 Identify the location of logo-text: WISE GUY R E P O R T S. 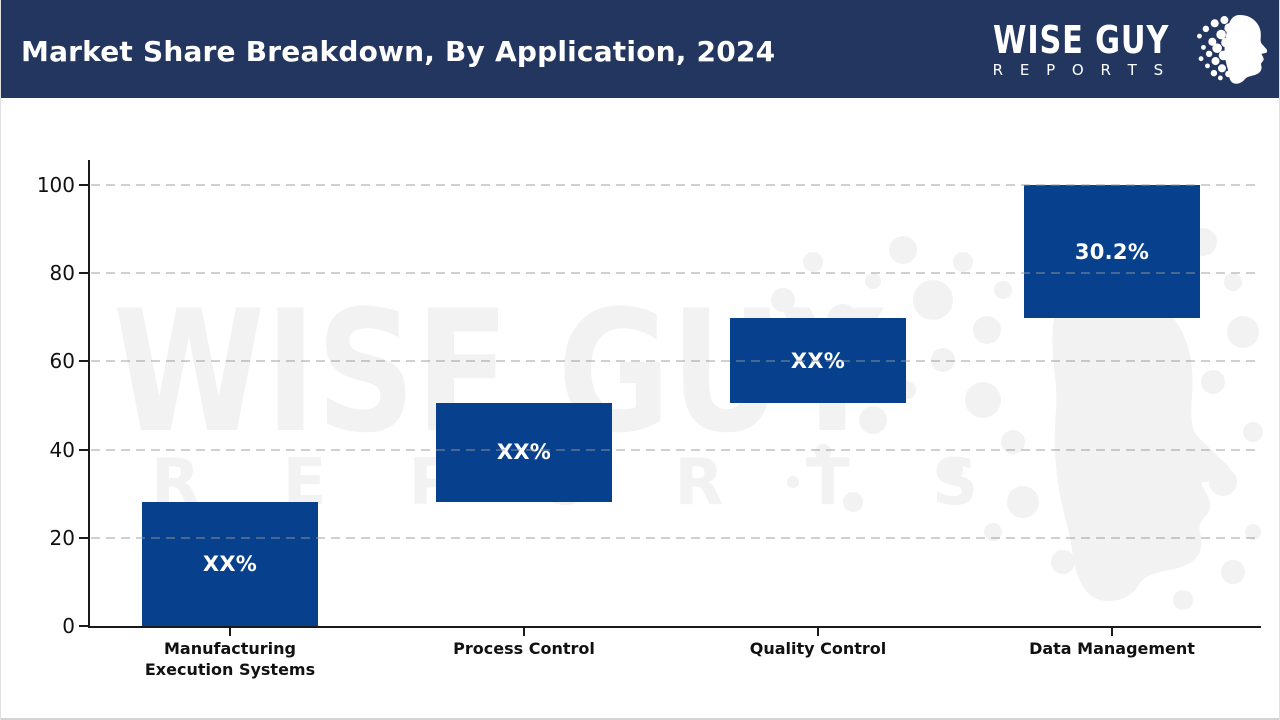
(1081, 49).